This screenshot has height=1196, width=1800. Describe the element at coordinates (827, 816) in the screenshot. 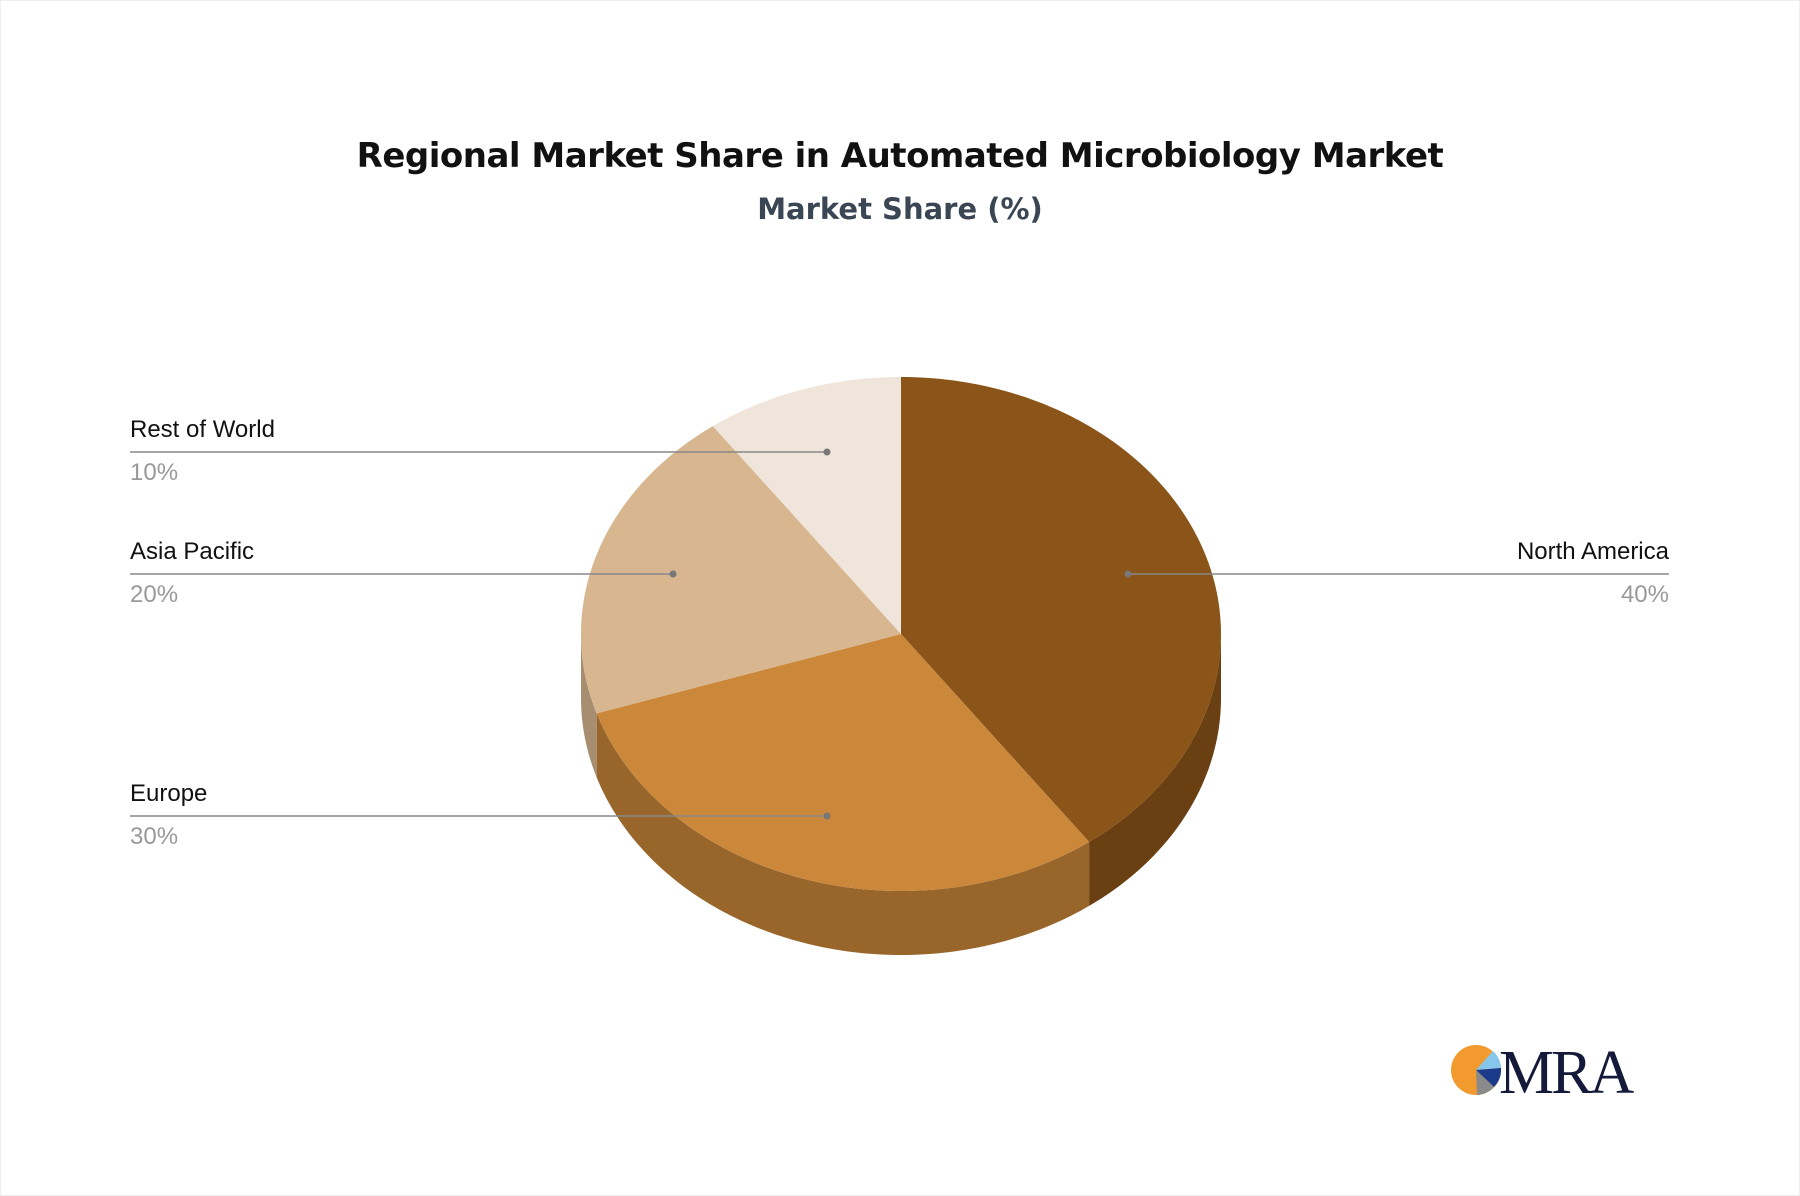

I see `leader-dot-europe` at that location.